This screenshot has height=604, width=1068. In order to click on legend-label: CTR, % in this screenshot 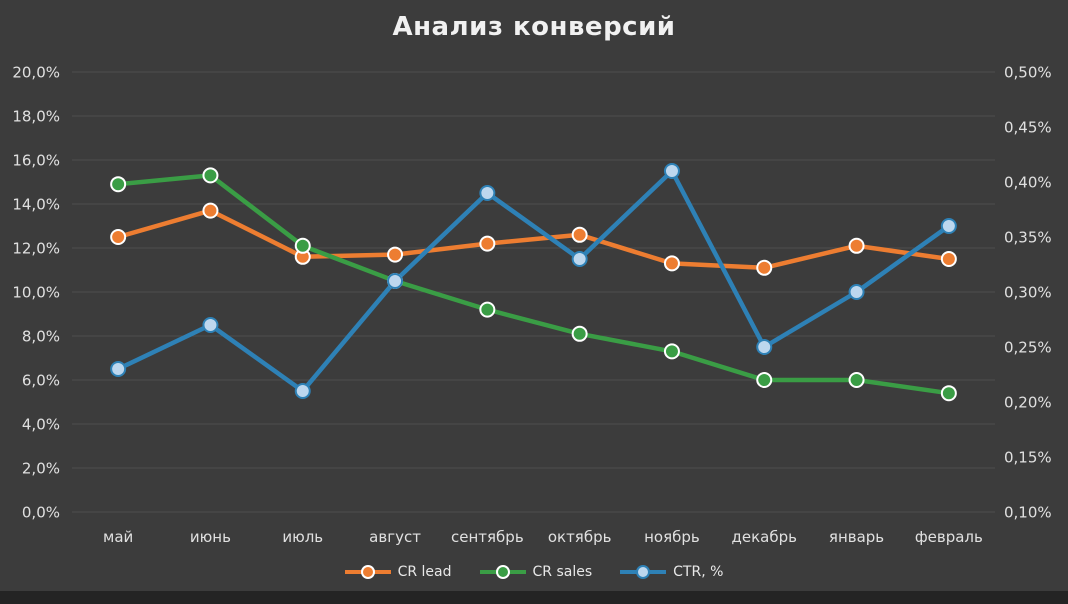, I will do `click(698, 572)`.